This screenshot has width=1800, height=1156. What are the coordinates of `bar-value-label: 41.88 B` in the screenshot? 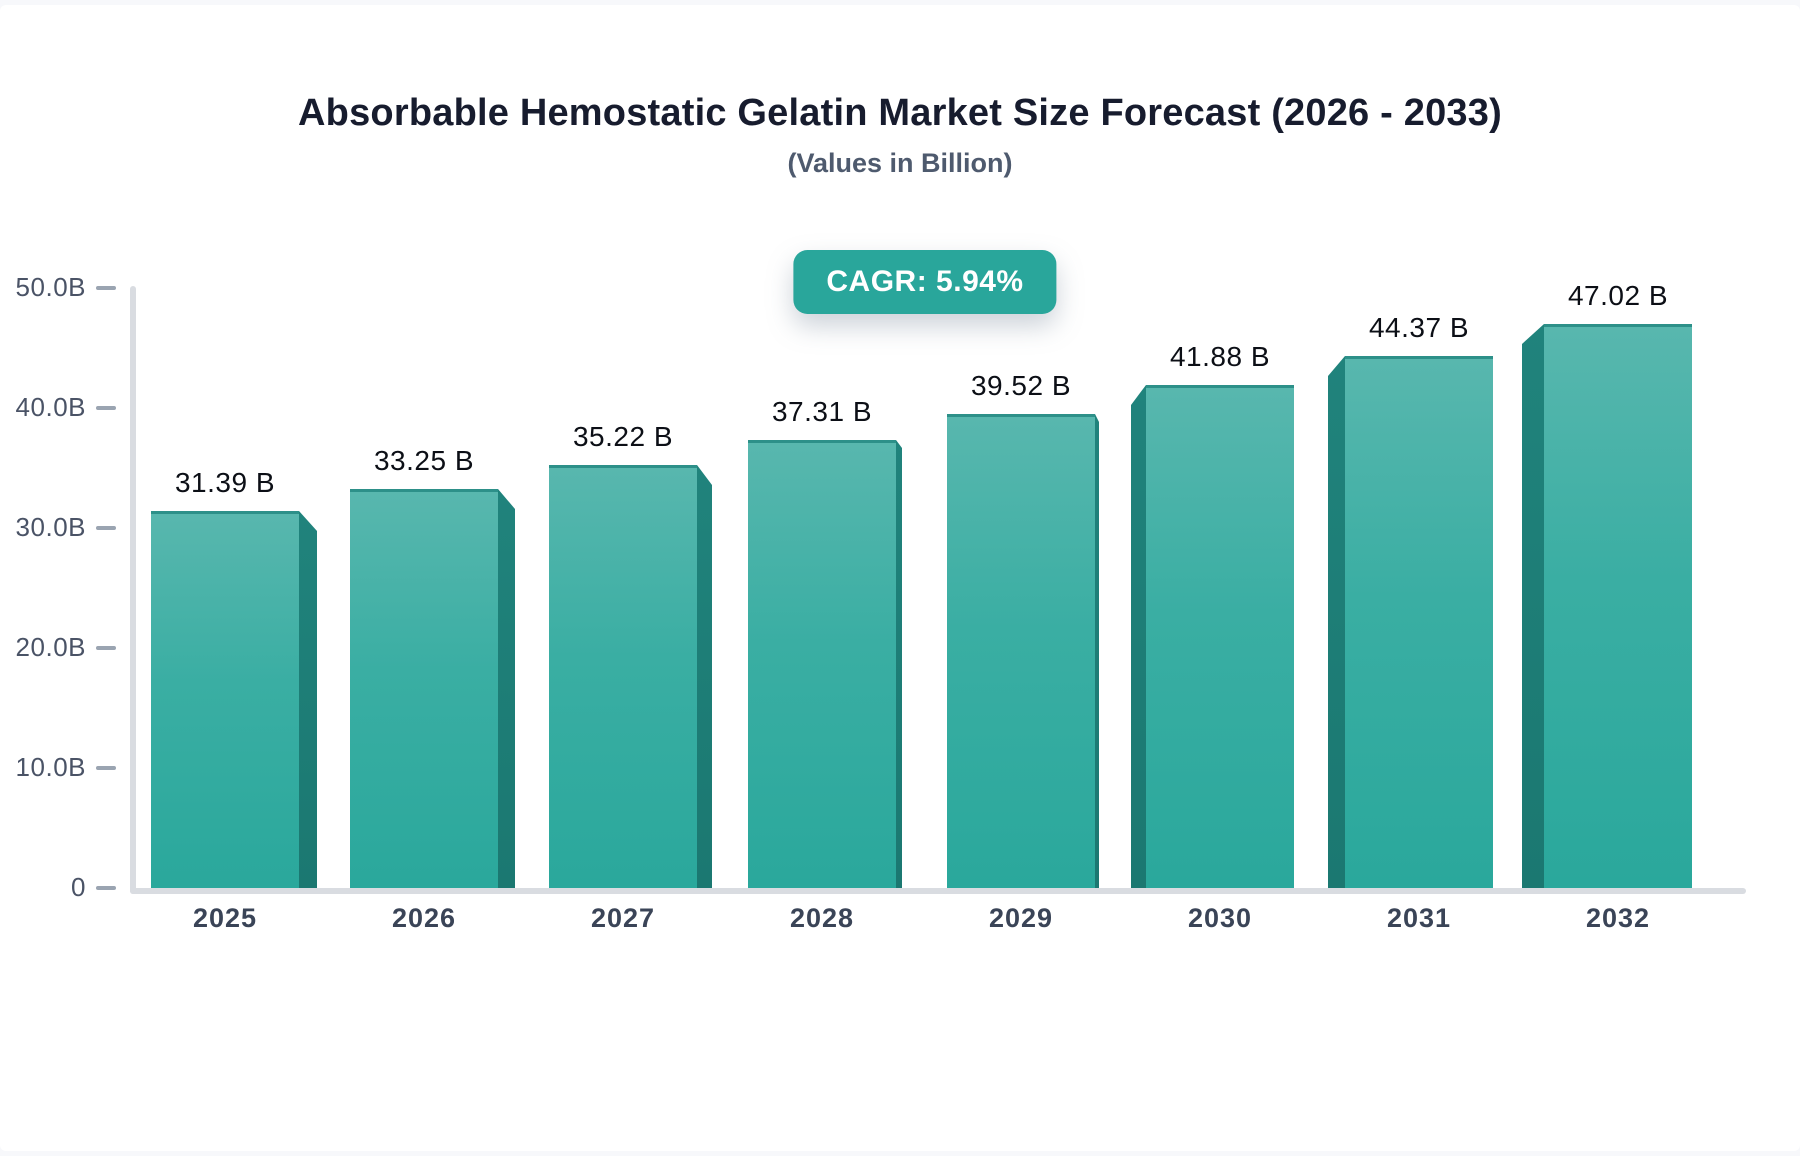 It's located at (1220, 356).